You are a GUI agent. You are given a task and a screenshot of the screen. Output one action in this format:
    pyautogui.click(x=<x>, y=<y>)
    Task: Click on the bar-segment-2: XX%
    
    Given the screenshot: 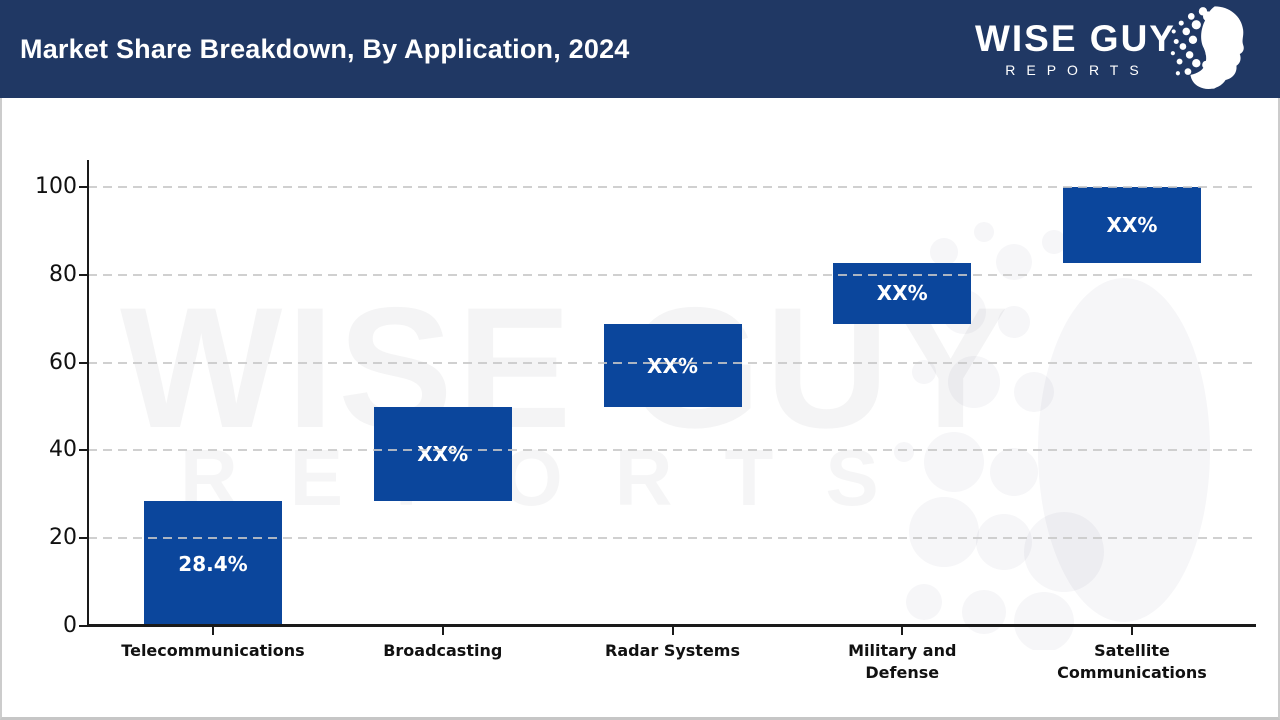 What is the action you would take?
    pyautogui.click(x=442, y=454)
    